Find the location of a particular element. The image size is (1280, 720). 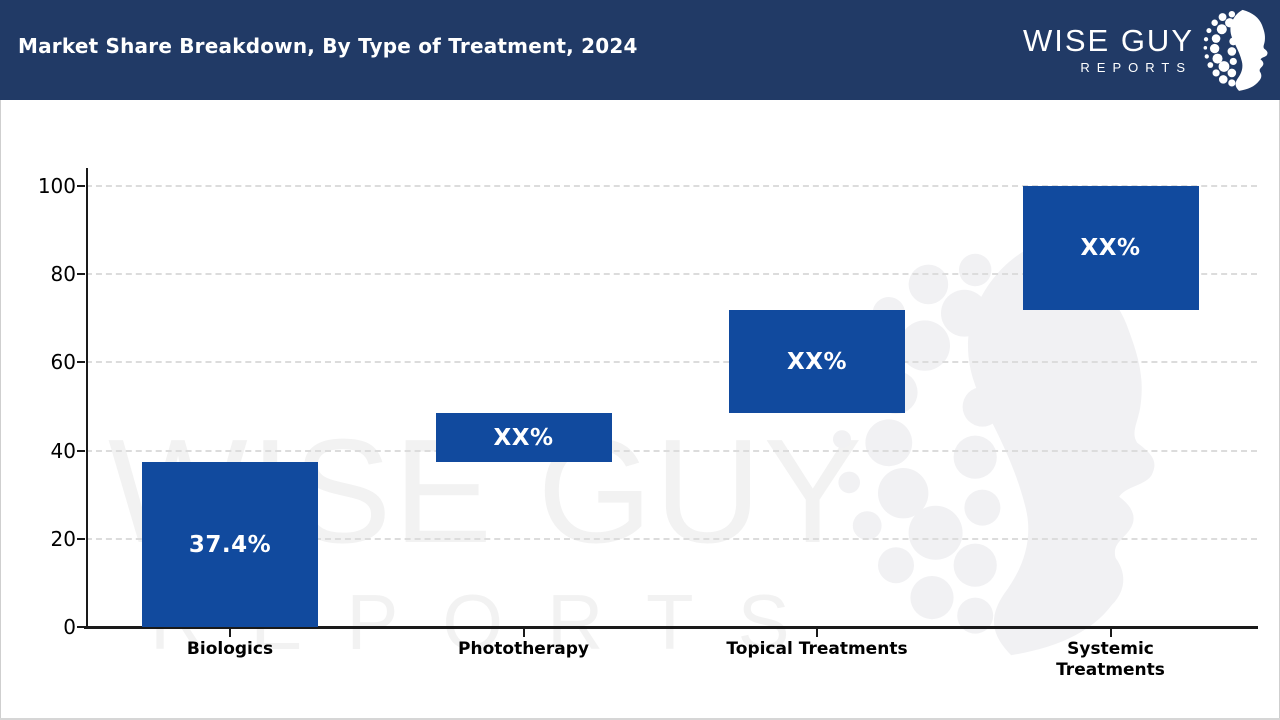

wiseguy-head-icon is located at coordinates (1235, 50).